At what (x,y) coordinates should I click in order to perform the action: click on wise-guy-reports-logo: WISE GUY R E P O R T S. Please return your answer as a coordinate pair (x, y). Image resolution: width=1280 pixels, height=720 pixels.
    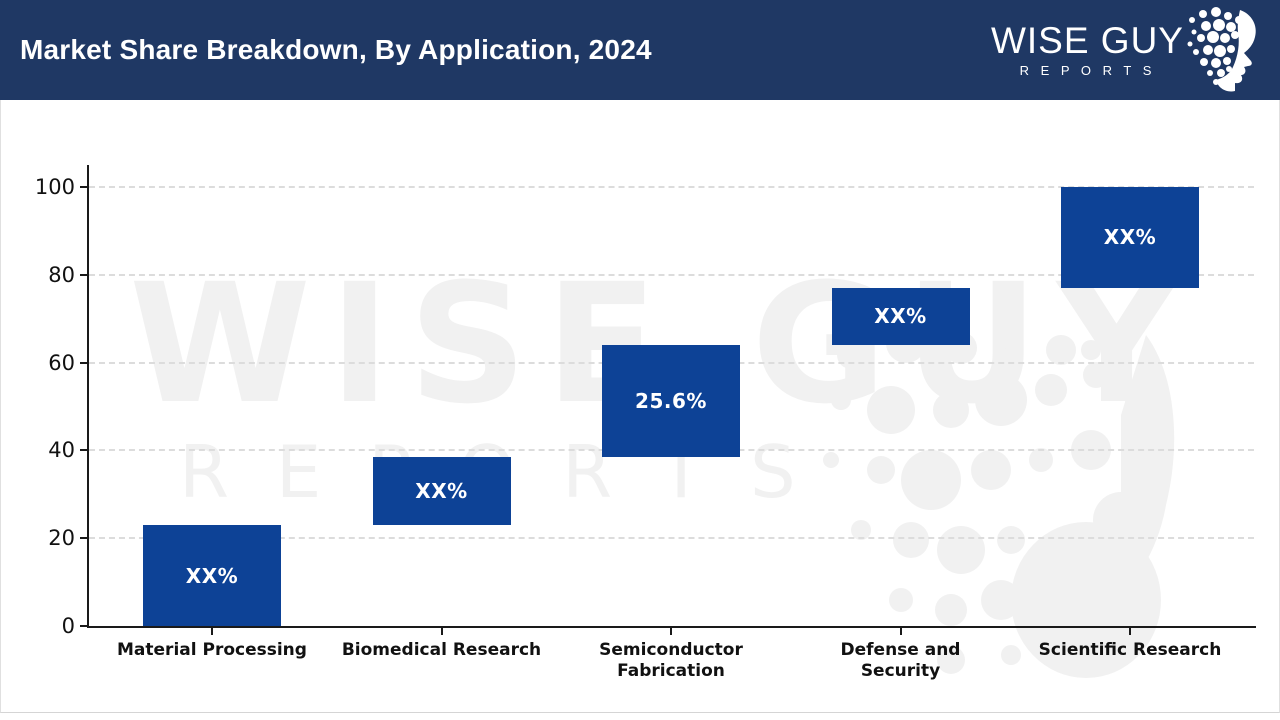
    Looking at the image, I should click on (1135, 50).